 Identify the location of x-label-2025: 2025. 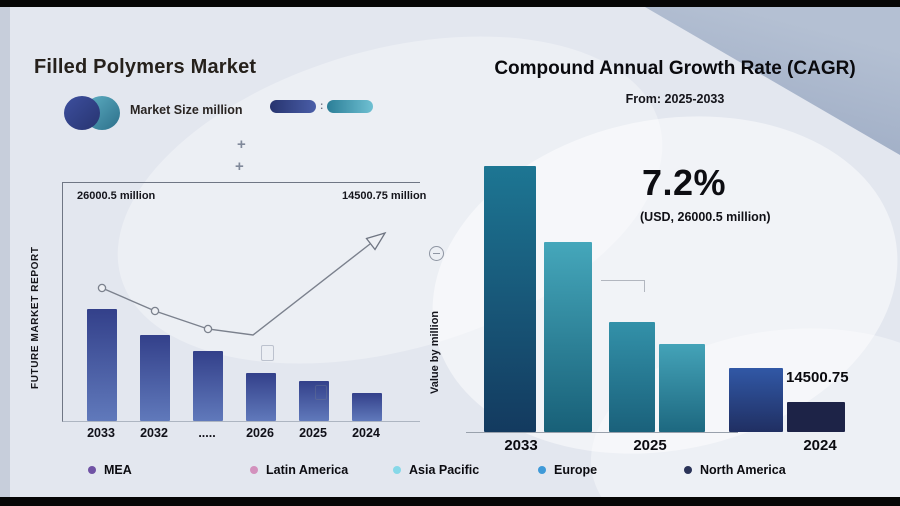
(313, 433).